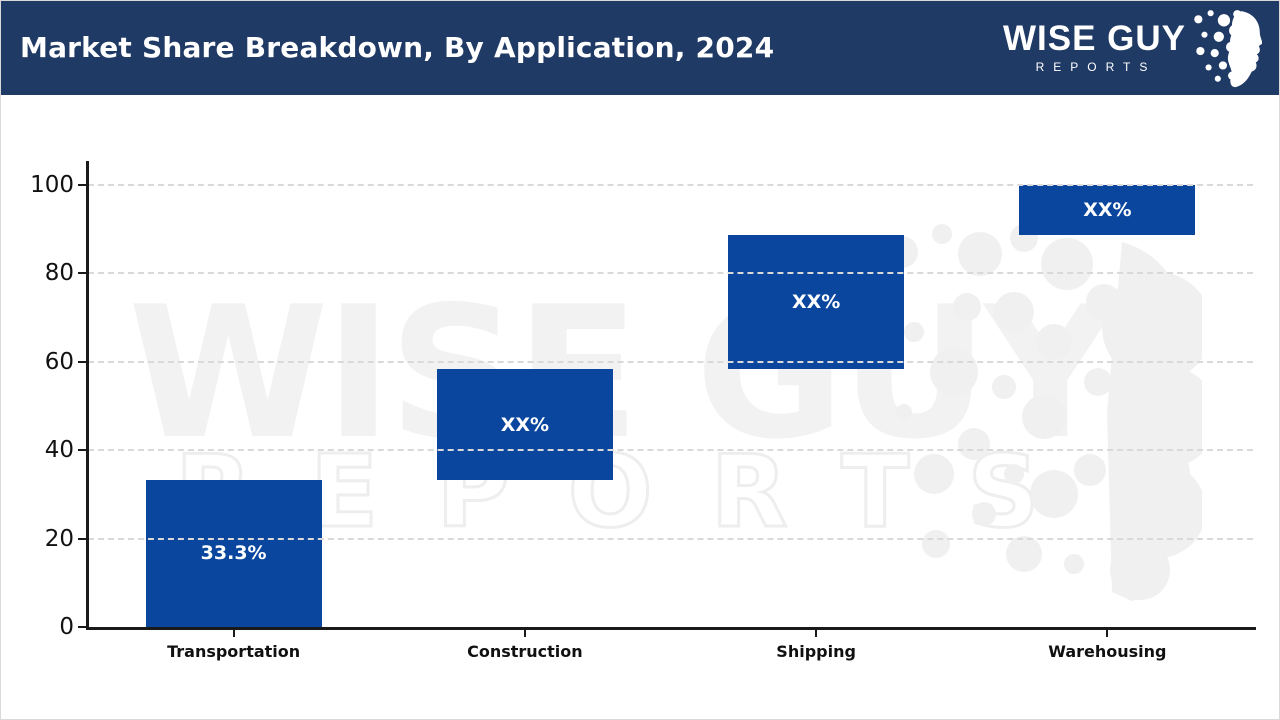 This screenshot has height=720, width=1280. Describe the element at coordinates (525, 651) in the screenshot. I see `x-category-label: Construction` at that location.